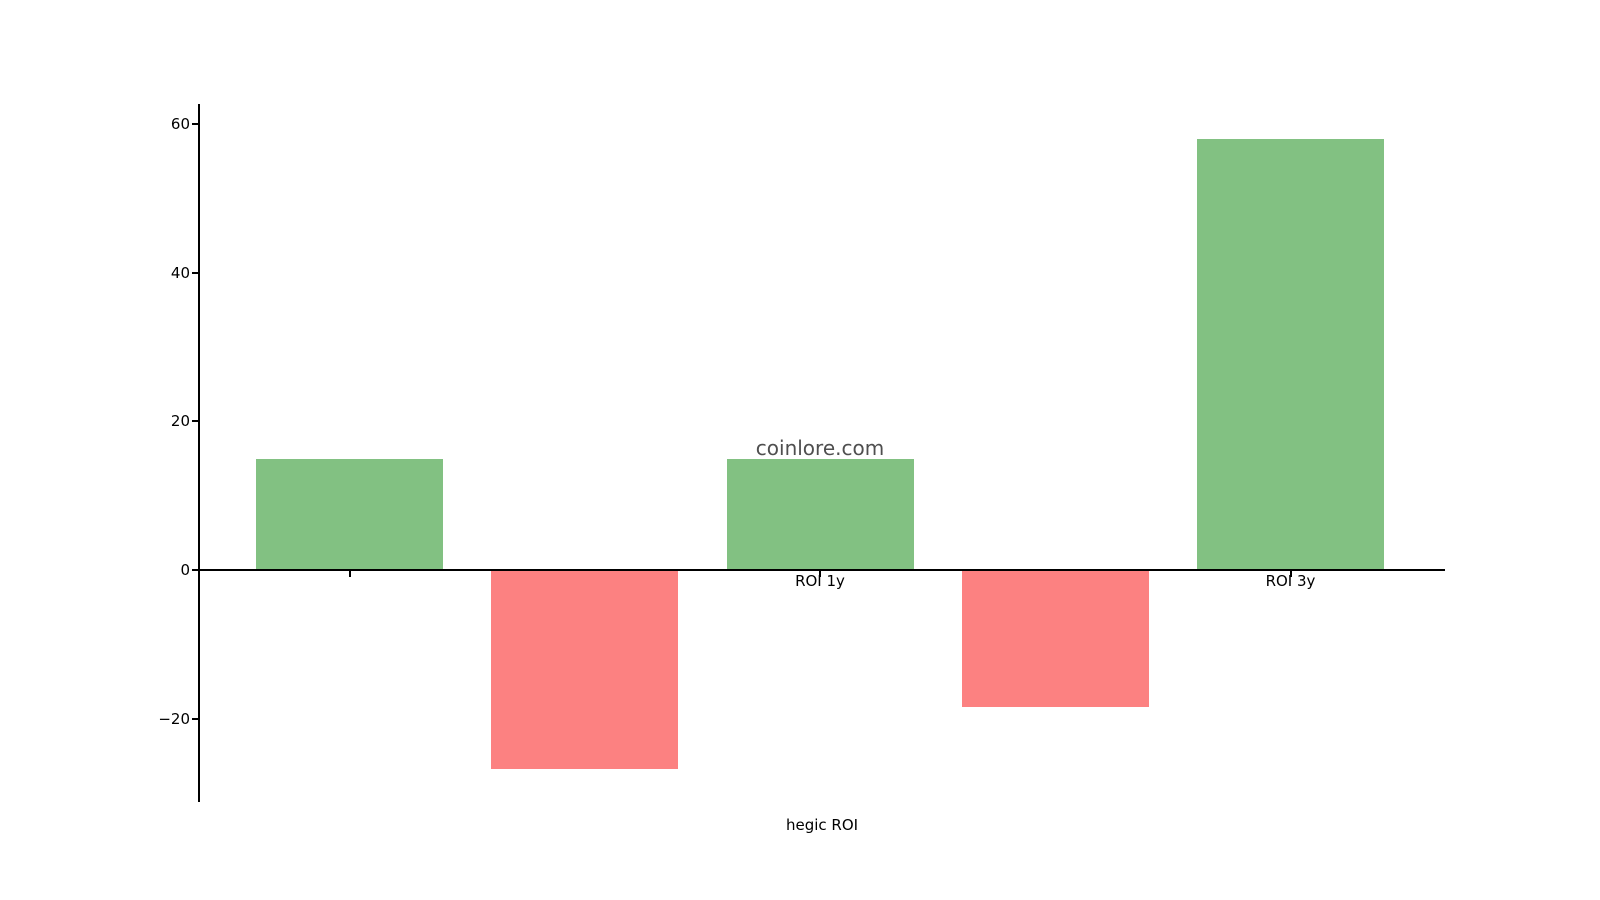 The height and width of the screenshot is (900, 1600). I want to click on y-tick-label: 0, so click(185, 570).